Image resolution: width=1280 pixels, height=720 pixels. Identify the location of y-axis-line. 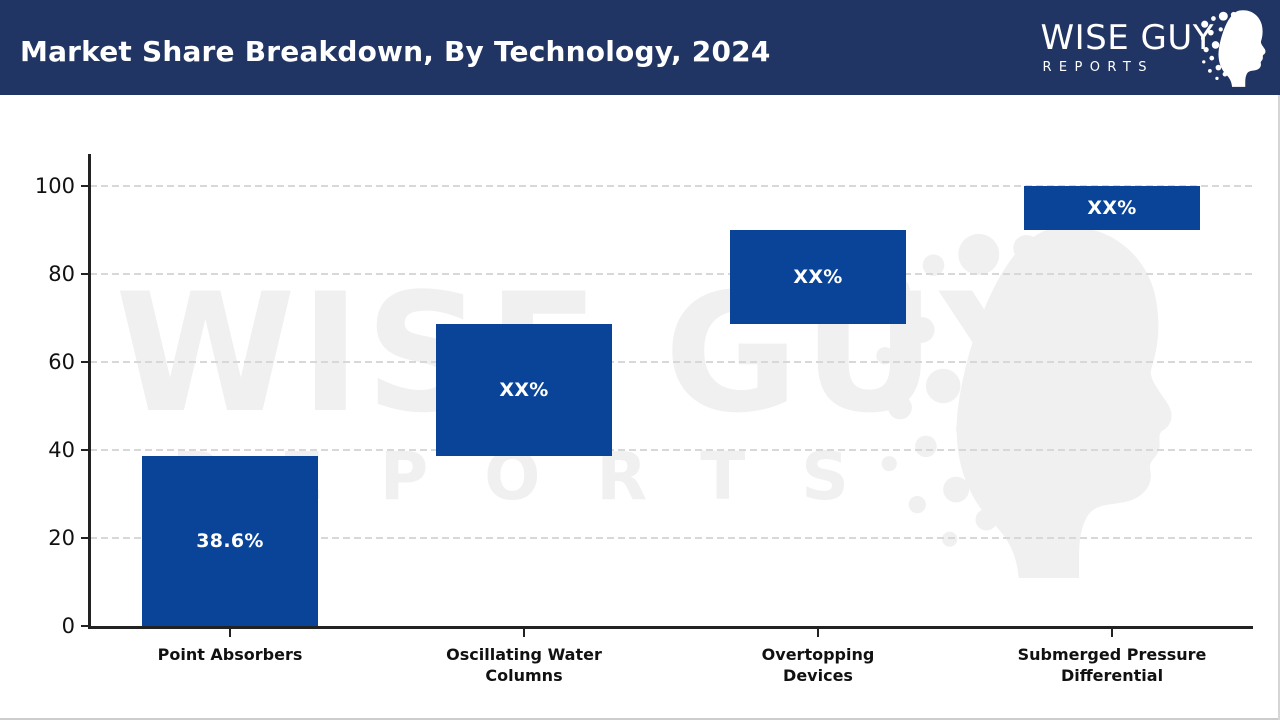
(89, 391).